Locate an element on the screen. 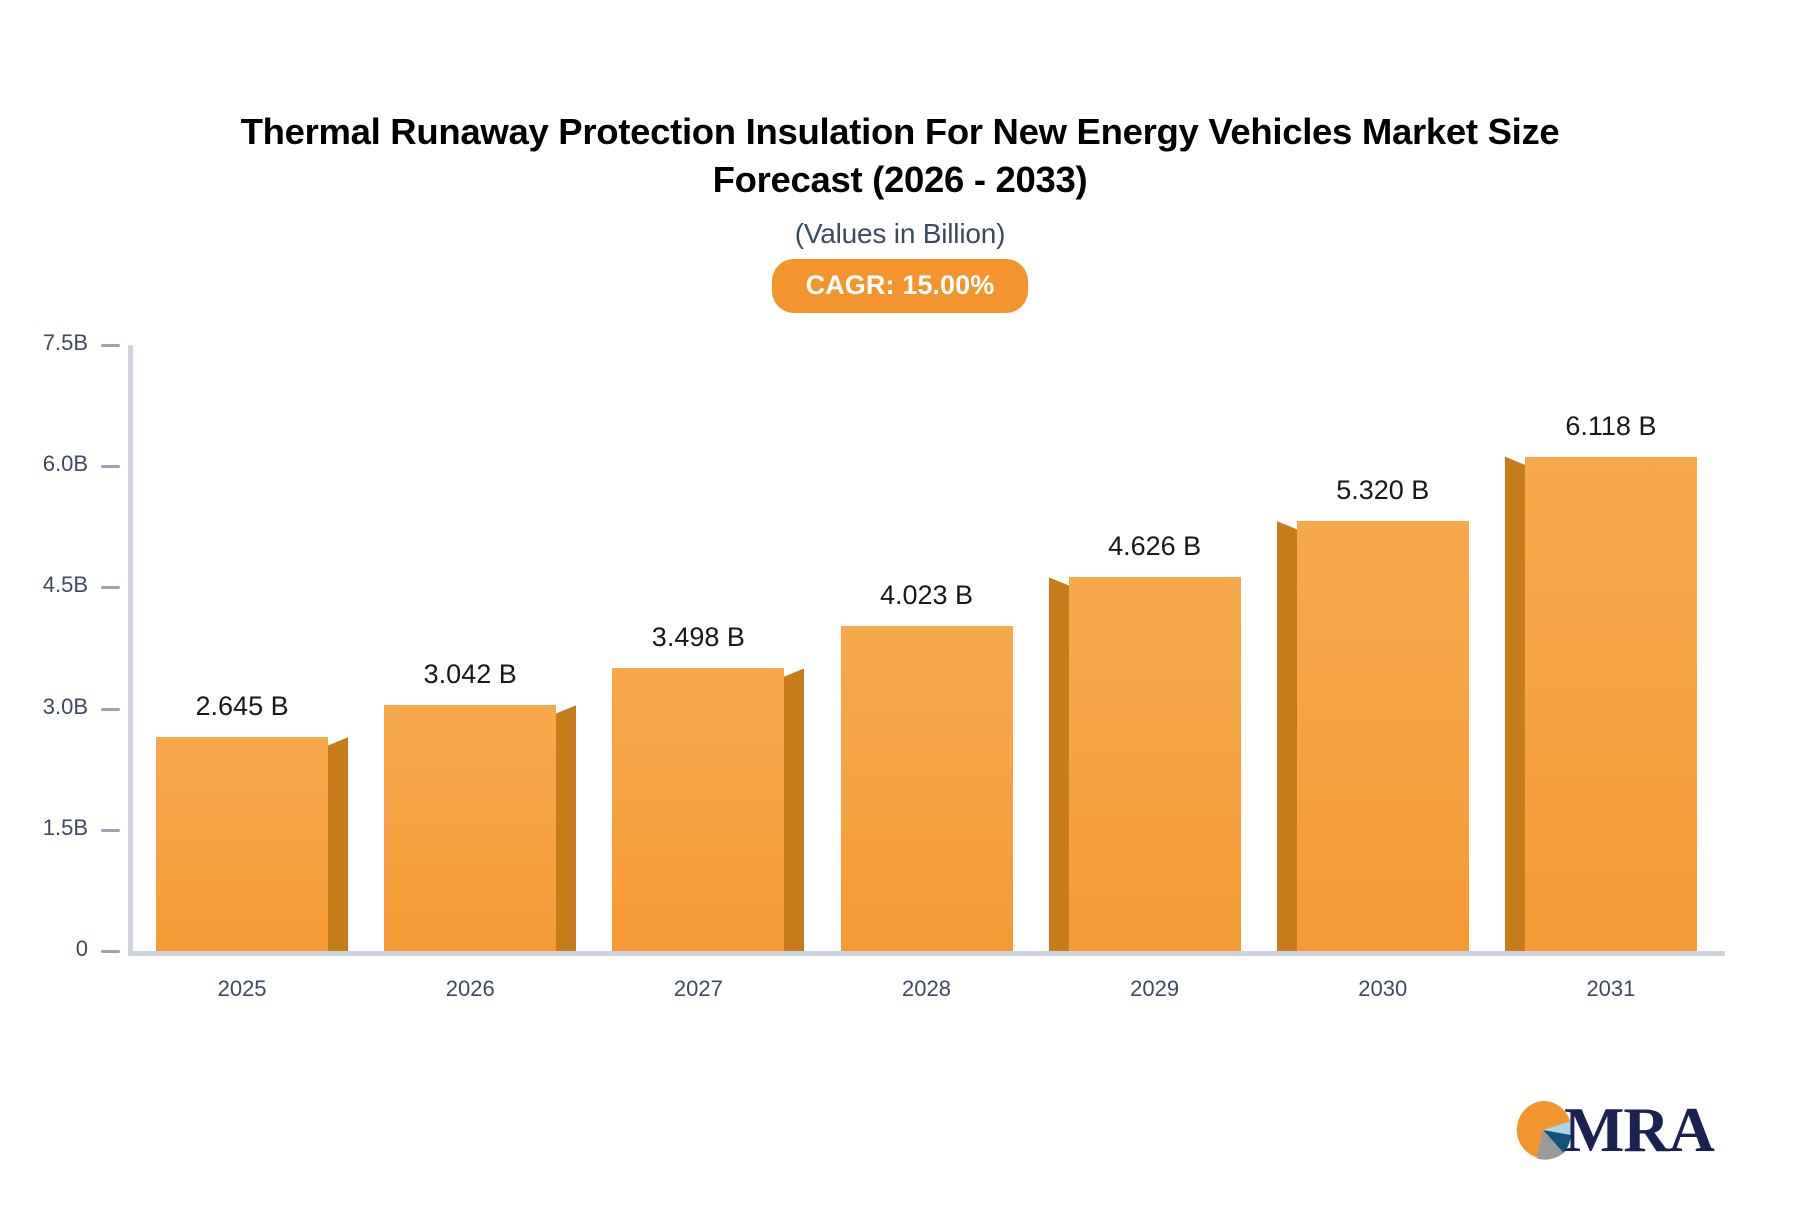 The width and height of the screenshot is (1800, 1212). bar-value-label: 2.645 B is located at coordinates (242, 706).